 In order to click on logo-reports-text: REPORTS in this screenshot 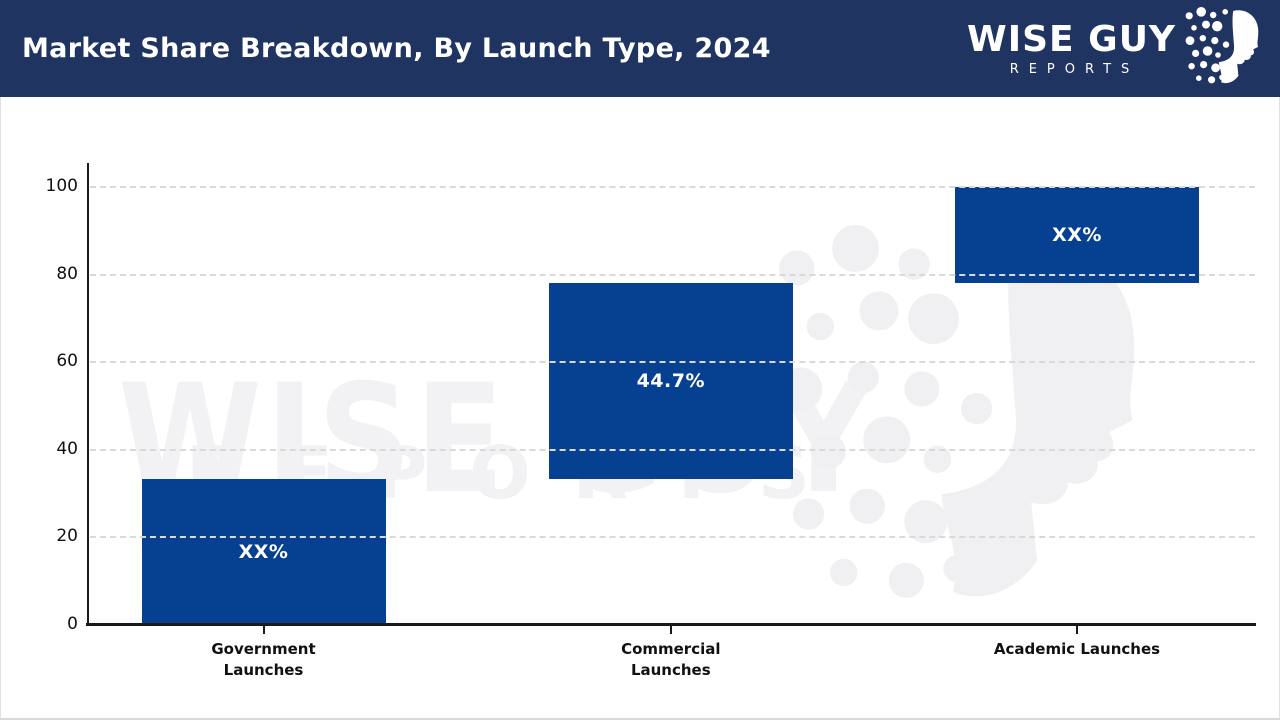, I will do `click(1074, 69)`.